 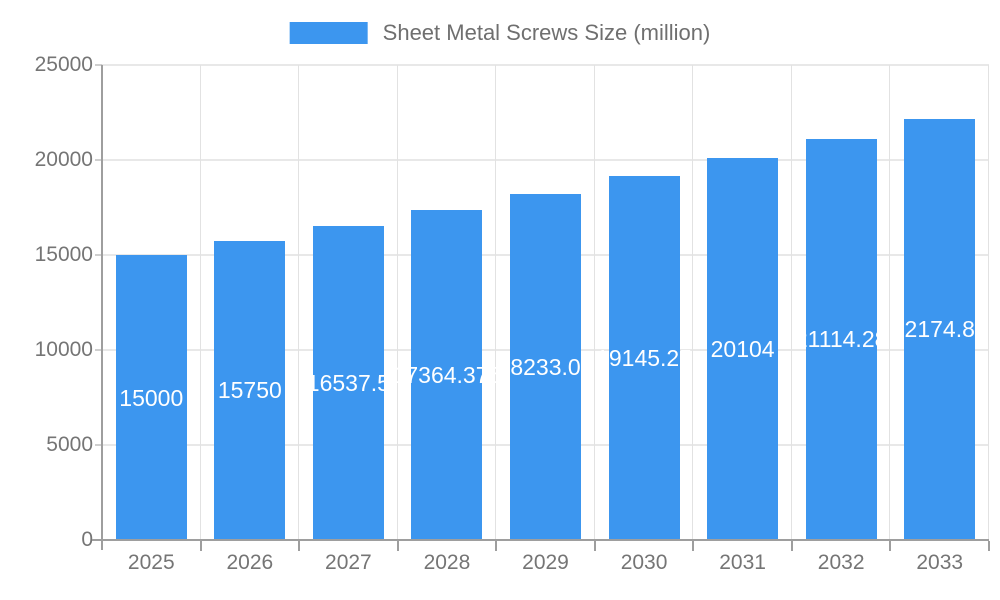 I want to click on x-tick-label: 2033, so click(x=940, y=562).